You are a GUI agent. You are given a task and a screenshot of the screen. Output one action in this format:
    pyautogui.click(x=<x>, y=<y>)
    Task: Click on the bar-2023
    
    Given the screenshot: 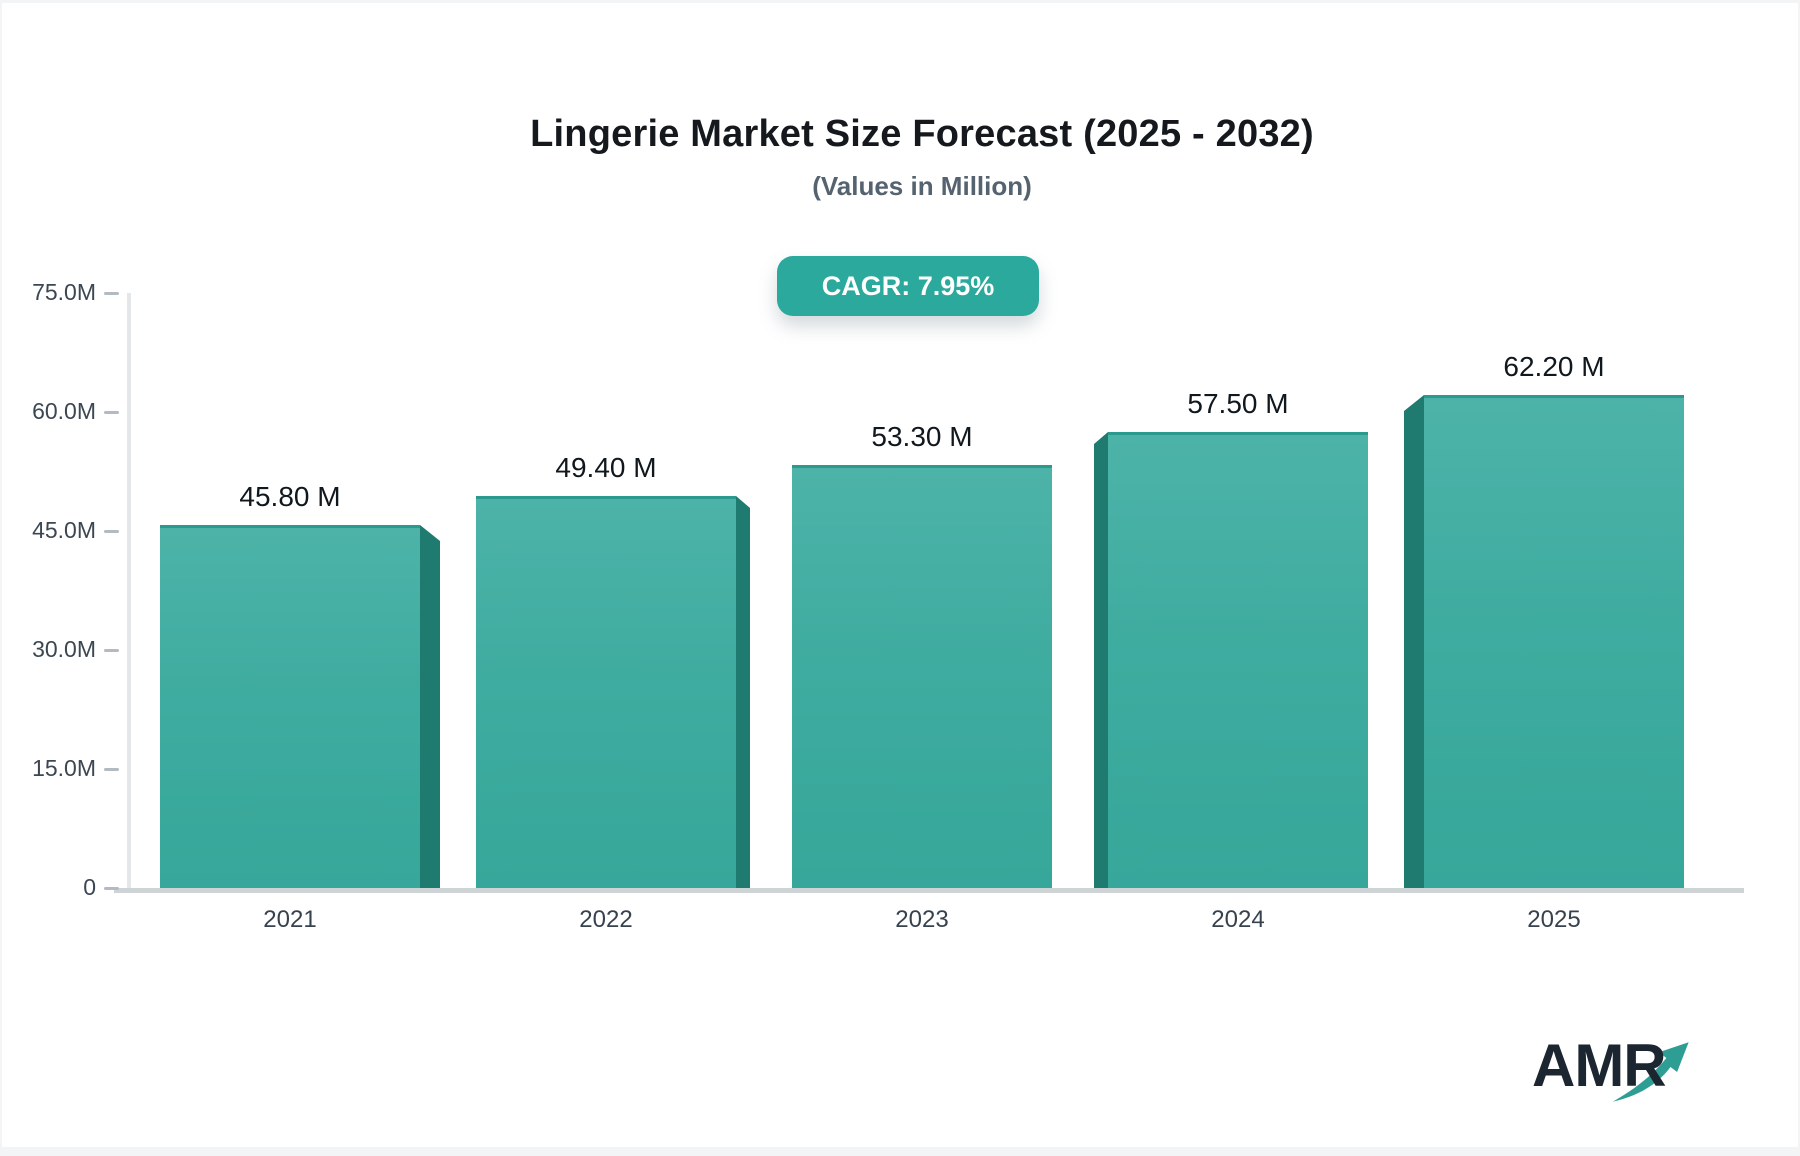 What is the action you would take?
    pyautogui.click(x=922, y=676)
    